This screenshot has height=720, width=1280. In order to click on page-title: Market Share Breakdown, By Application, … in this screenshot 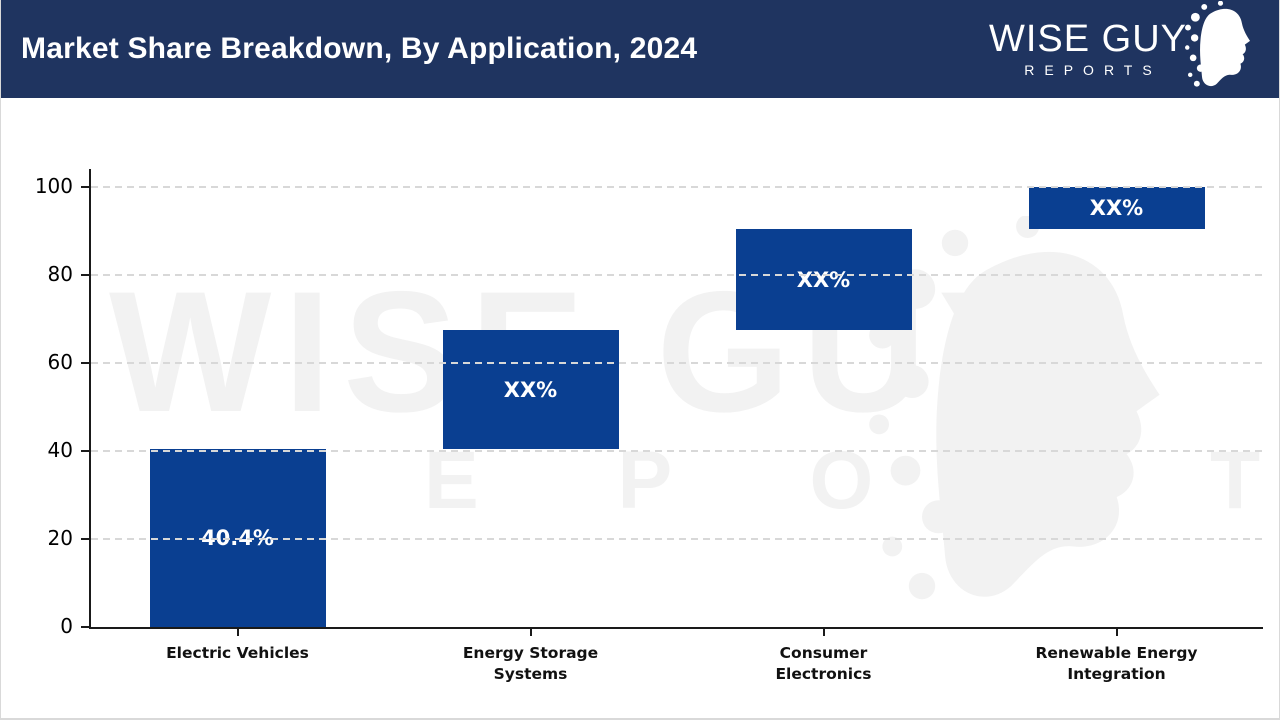, I will do `click(359, 48)`.